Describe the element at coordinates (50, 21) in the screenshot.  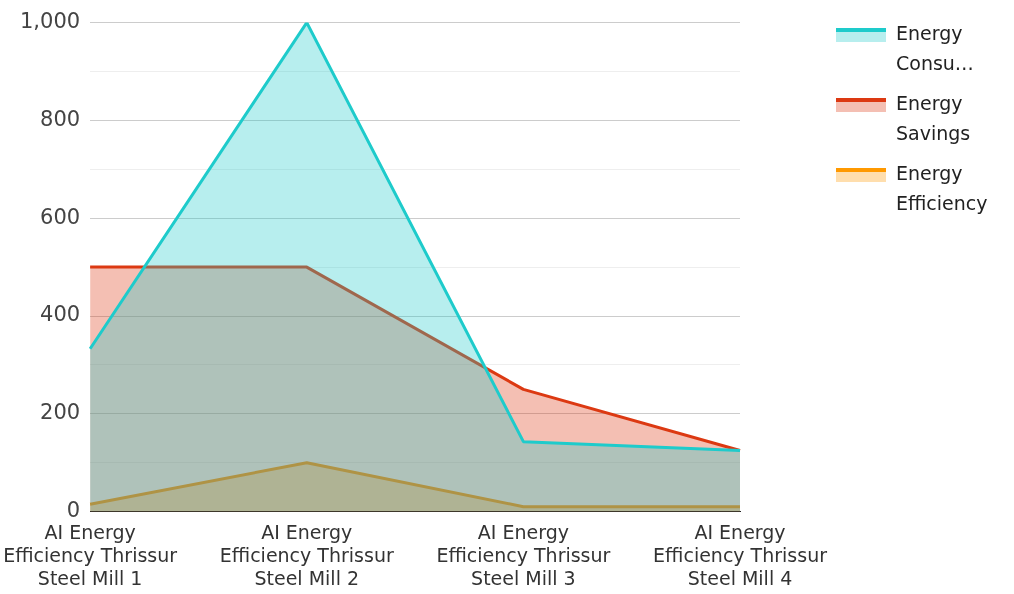
I see `y-tick-label: 1,000` at that location.